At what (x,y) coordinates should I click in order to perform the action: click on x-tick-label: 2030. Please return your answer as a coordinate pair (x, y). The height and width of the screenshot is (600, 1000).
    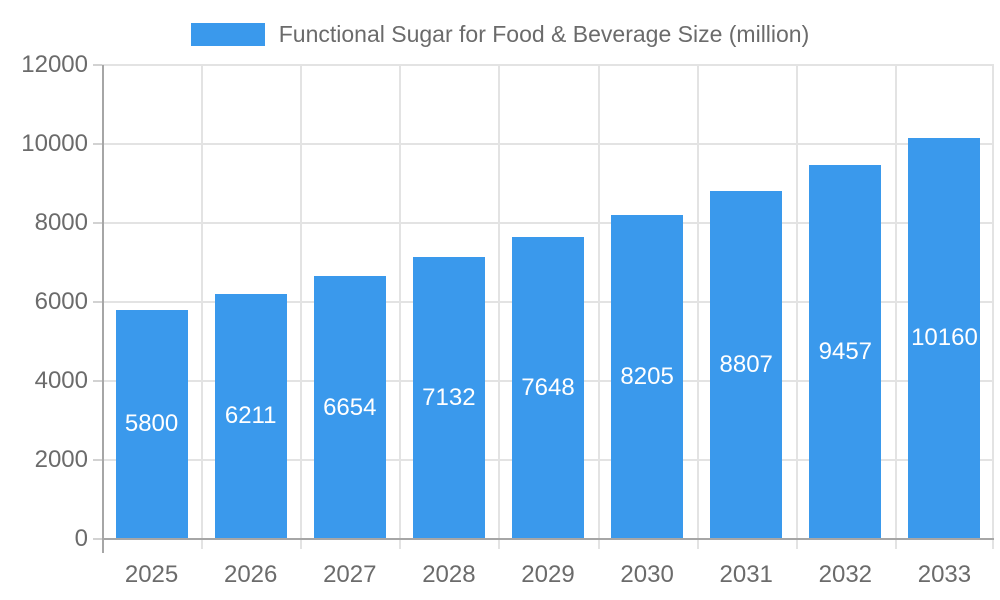
    Looking at the image, I should click on (647, 574).